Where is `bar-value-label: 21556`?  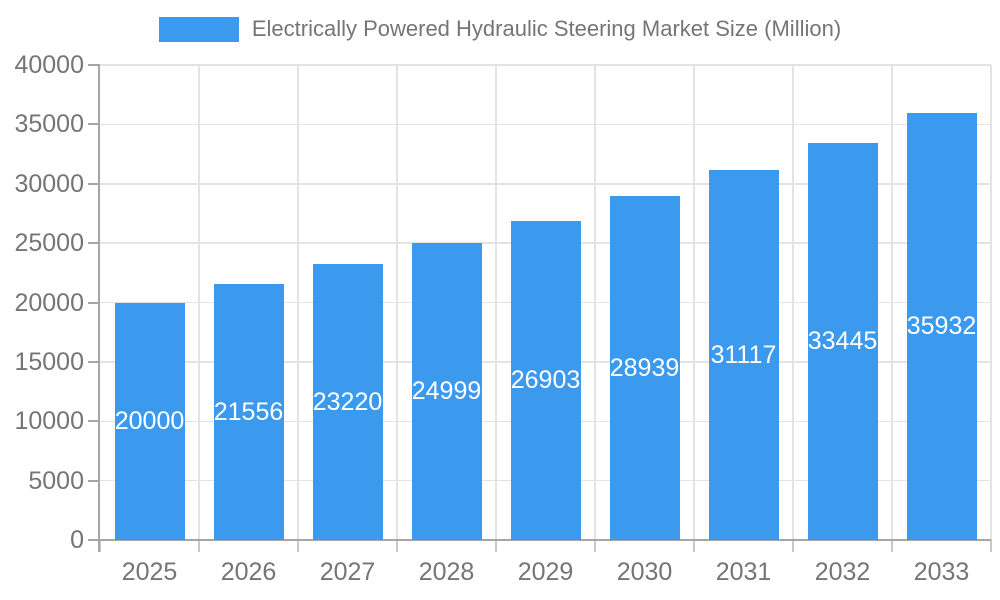 bar-value-label: 21556 is located at coordinates (248, 411).